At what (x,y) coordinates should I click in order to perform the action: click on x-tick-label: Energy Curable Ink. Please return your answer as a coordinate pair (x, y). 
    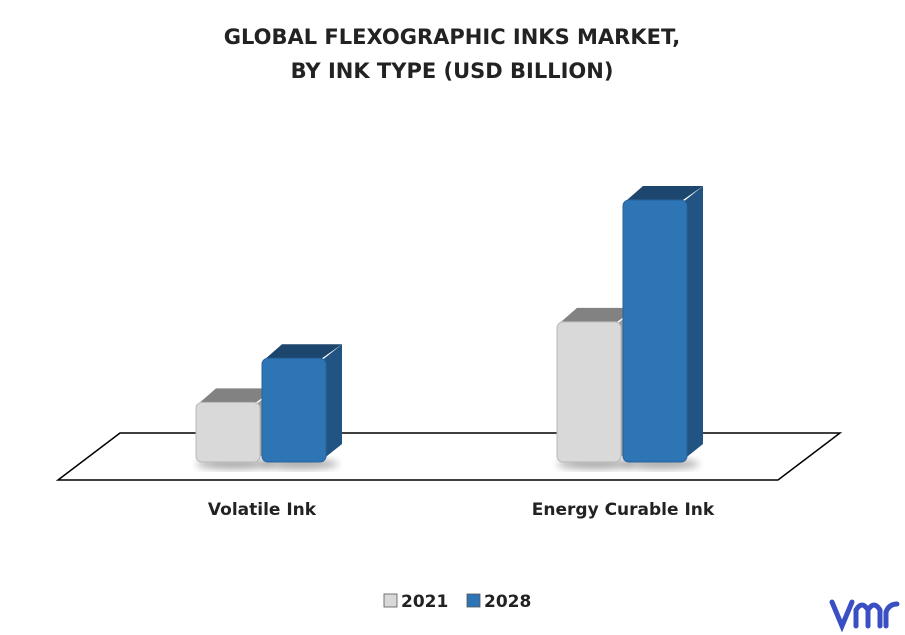
    Looking at the image, I should click on (623, 510).